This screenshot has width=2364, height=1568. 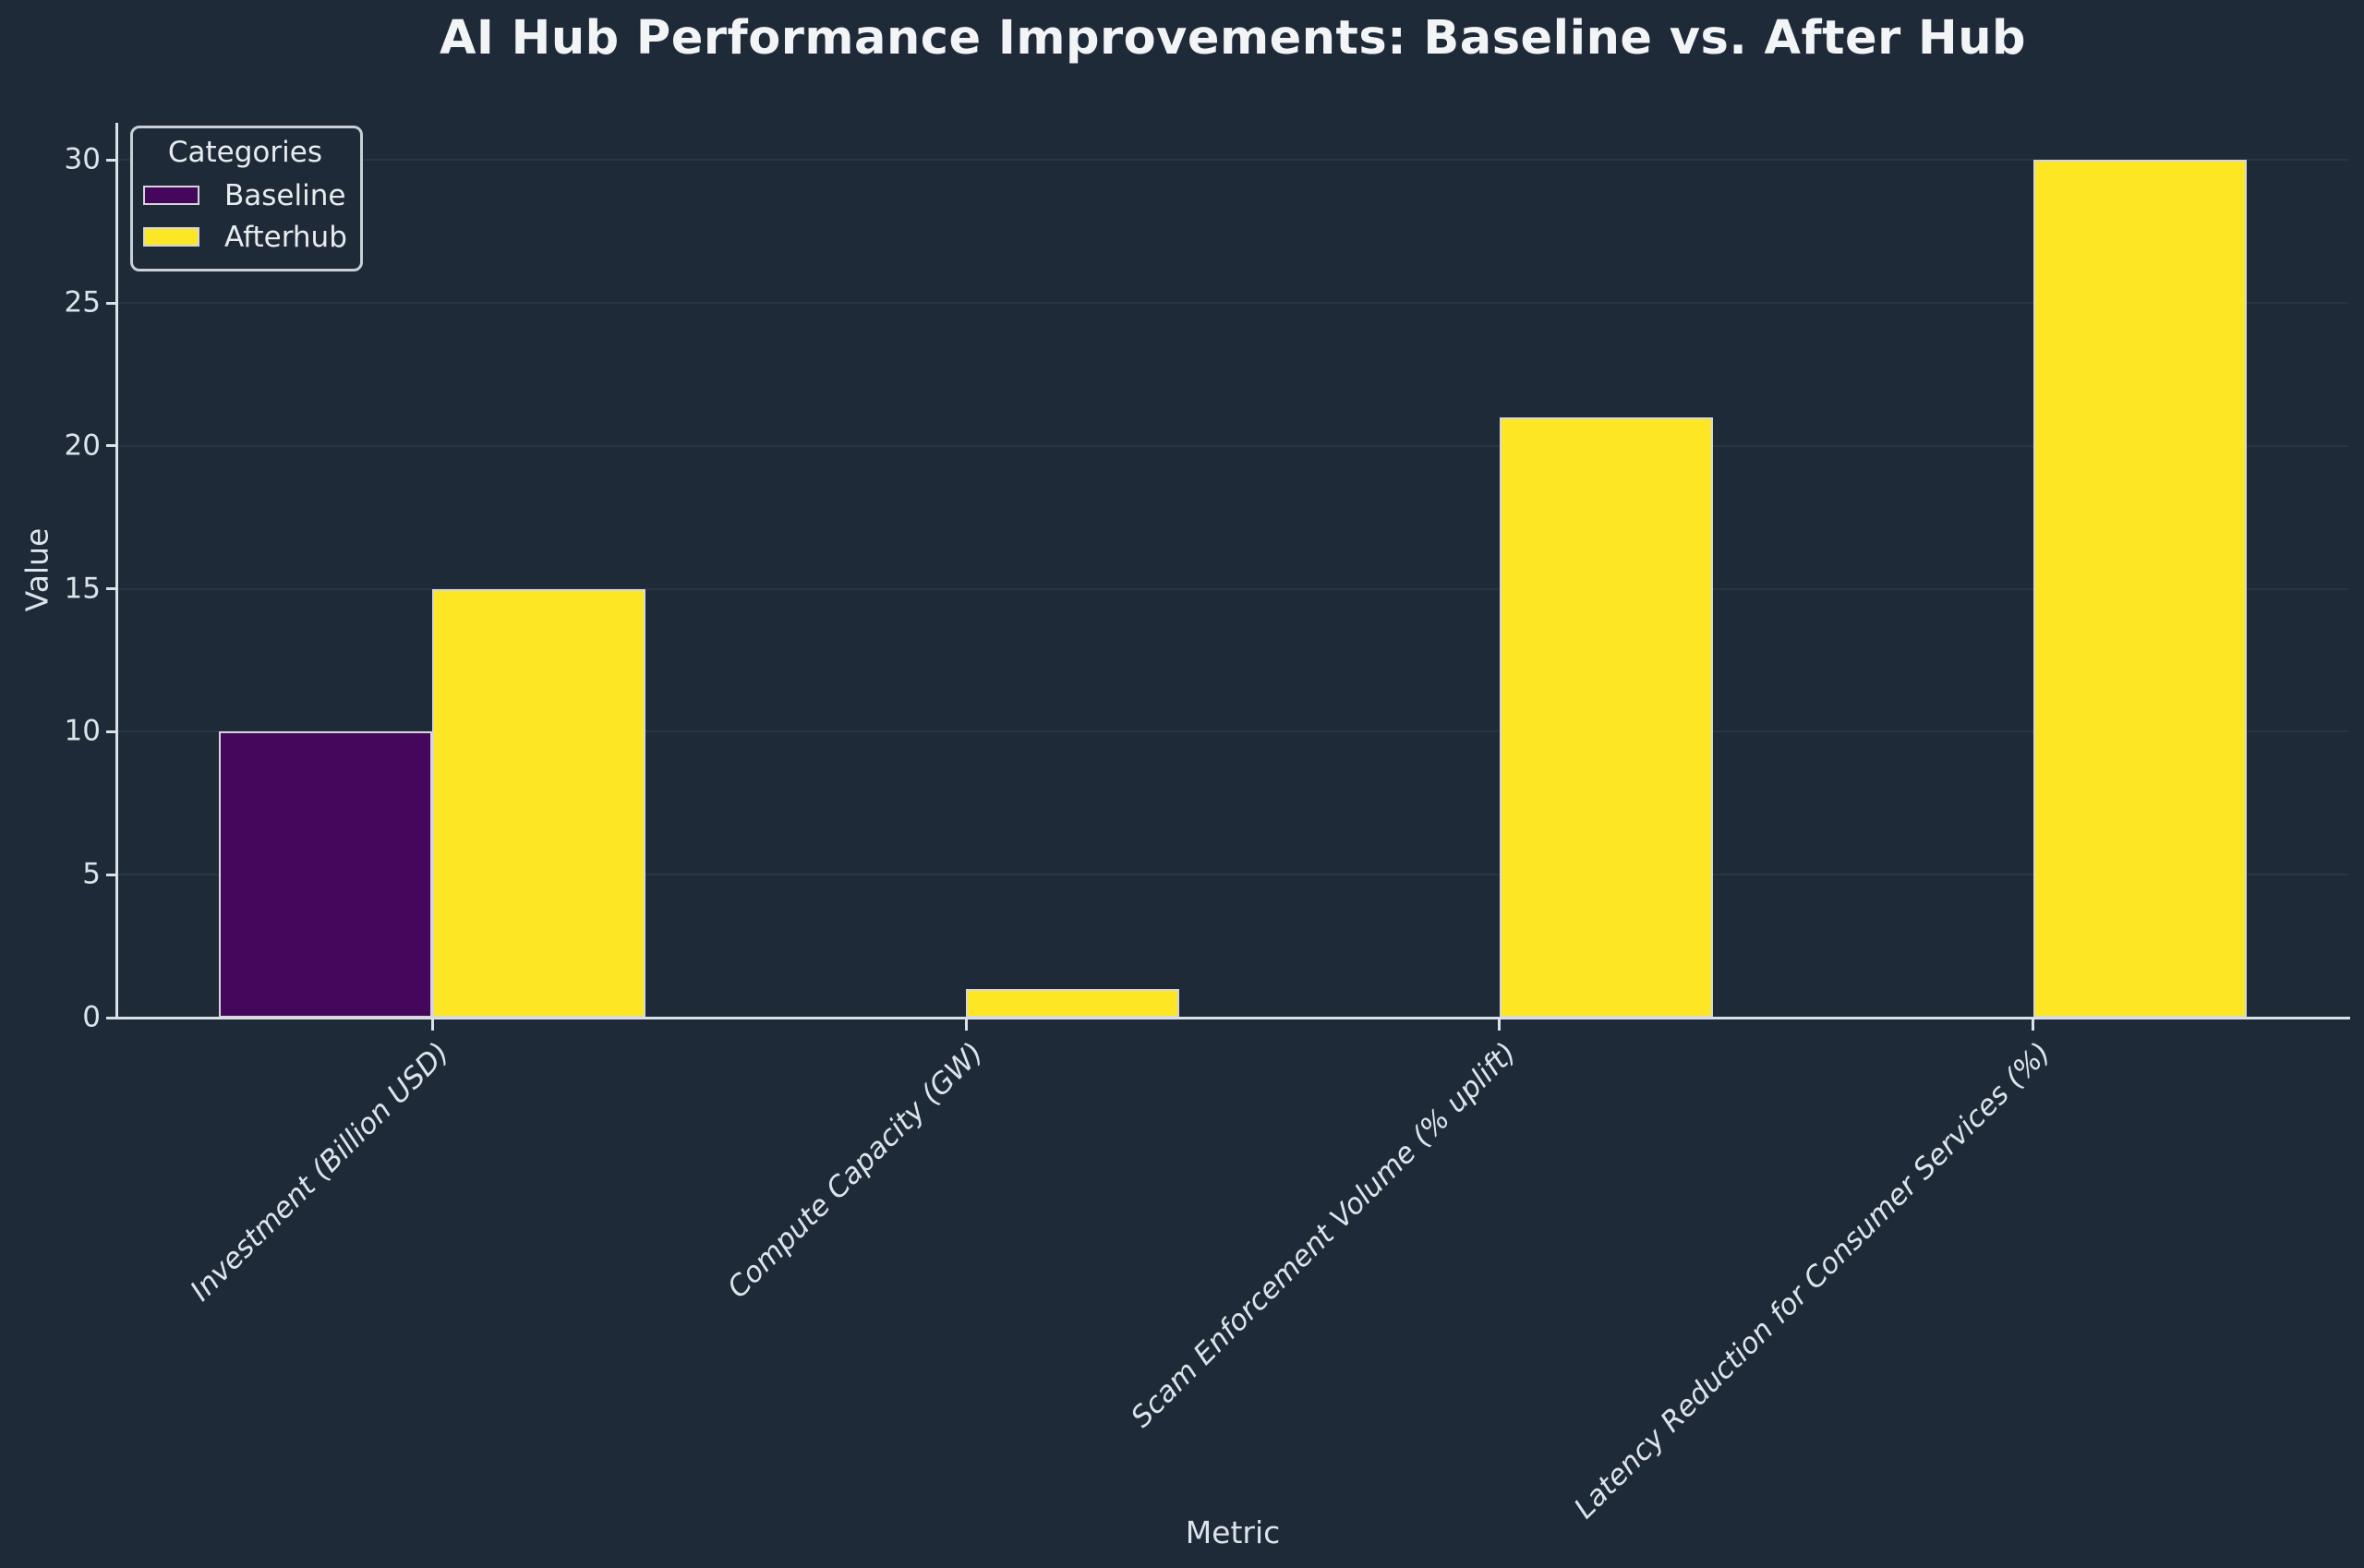 What do you see at coordinates (244, 152) in the screenshot?
I see `legend-title: Categories` at bounding box center [244, 152].